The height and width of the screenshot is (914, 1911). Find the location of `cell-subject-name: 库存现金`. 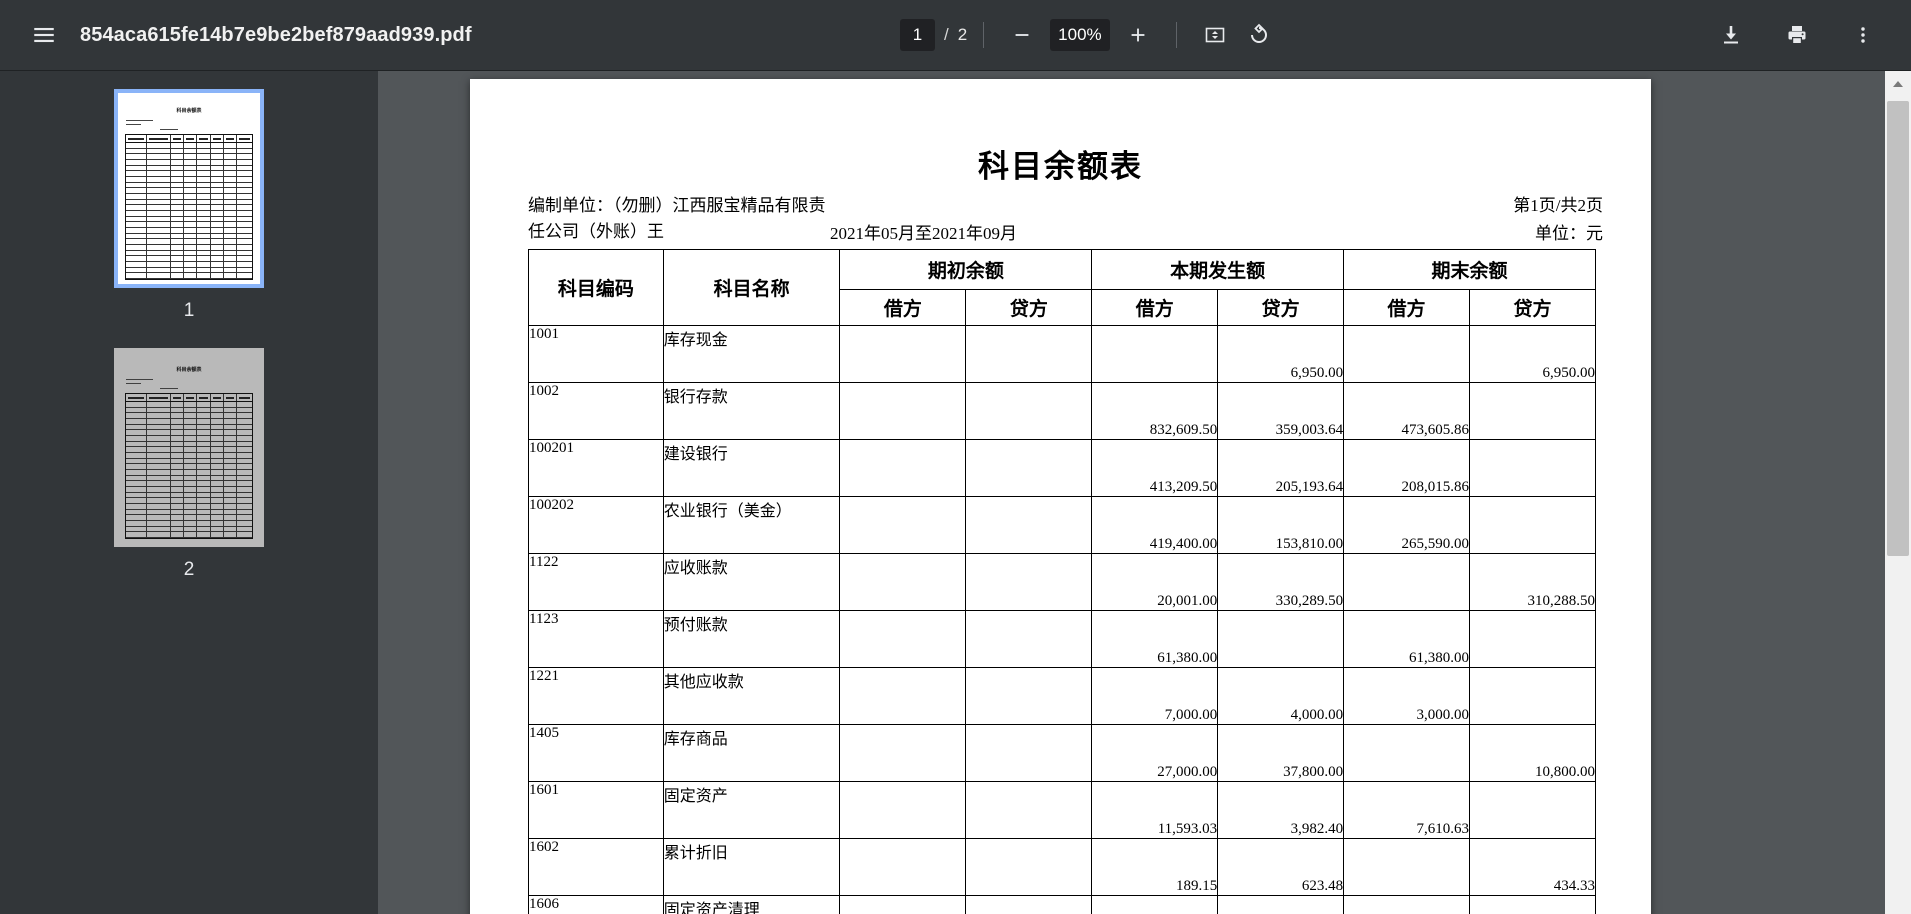

cell-subject-name: 库存现金 is located at coordinates (751, 354).